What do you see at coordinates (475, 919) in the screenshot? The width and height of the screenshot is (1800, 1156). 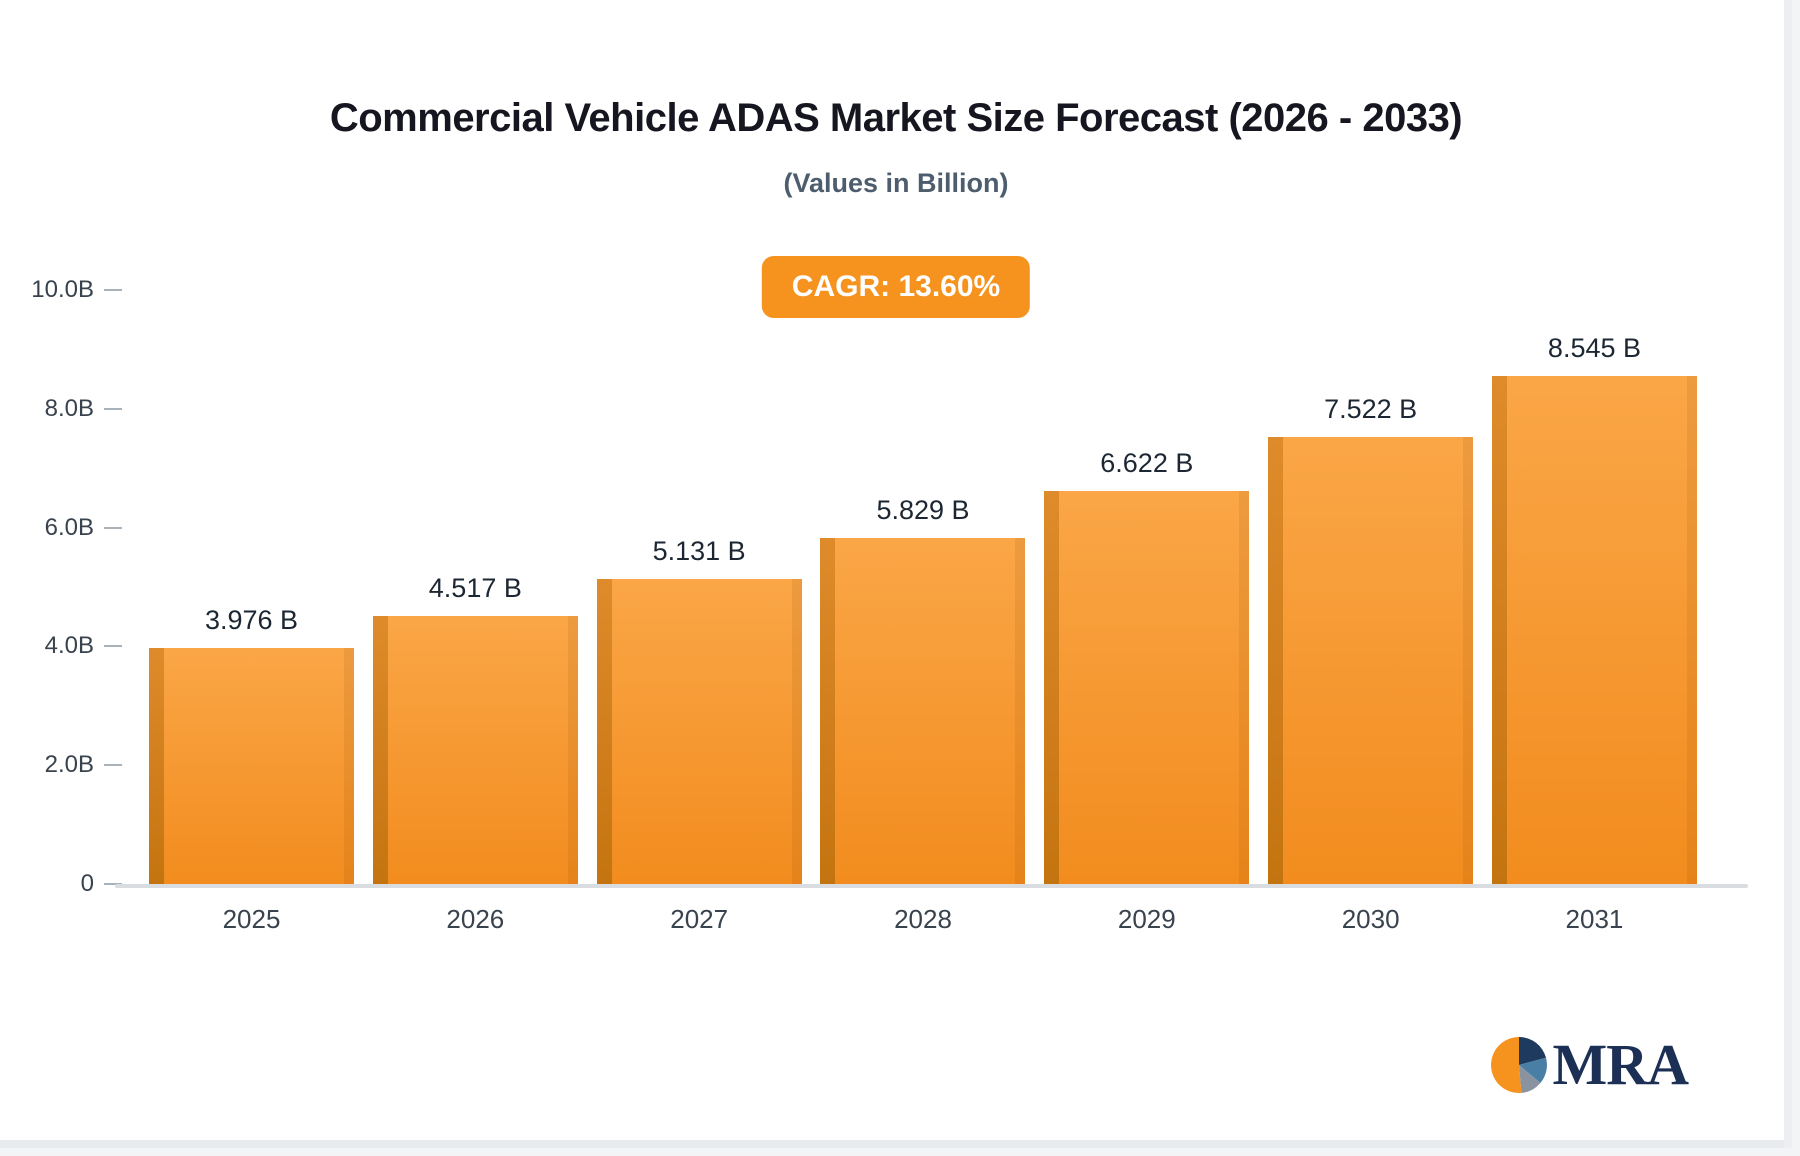 I see `x-axis-label: 2026` at bounding box center [475, 919].